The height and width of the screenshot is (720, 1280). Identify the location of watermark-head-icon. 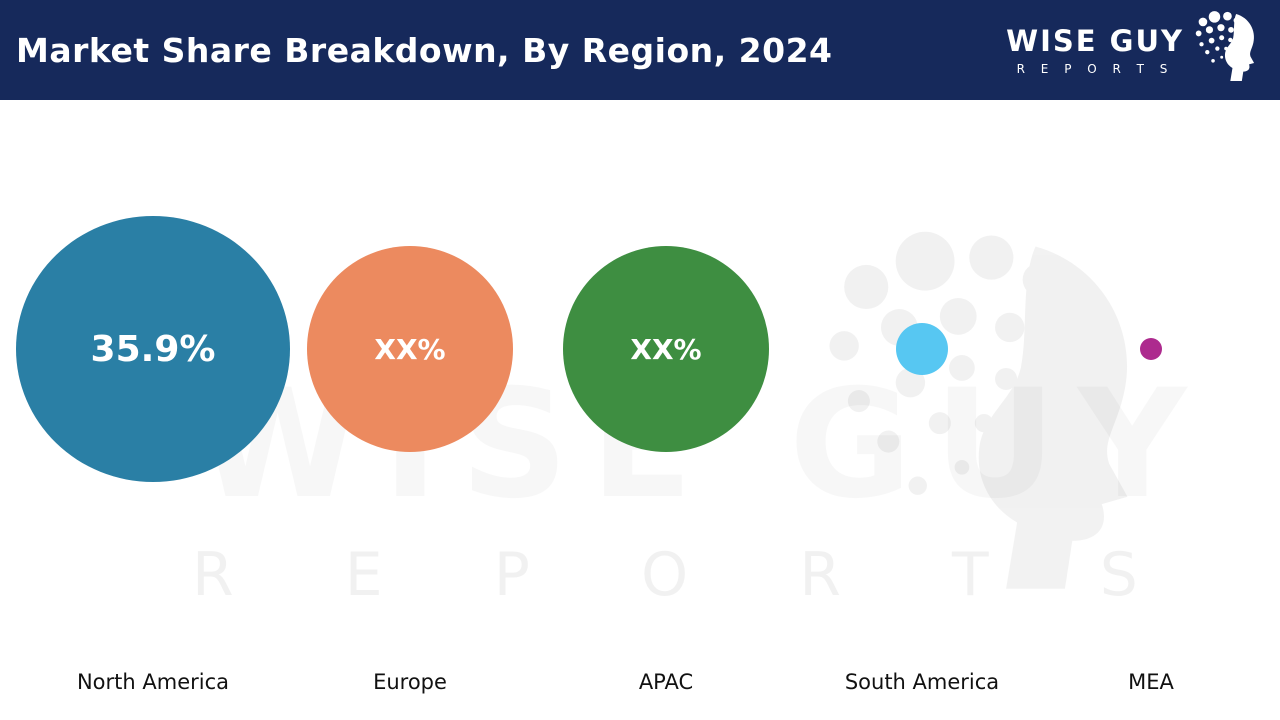
(978, 410).